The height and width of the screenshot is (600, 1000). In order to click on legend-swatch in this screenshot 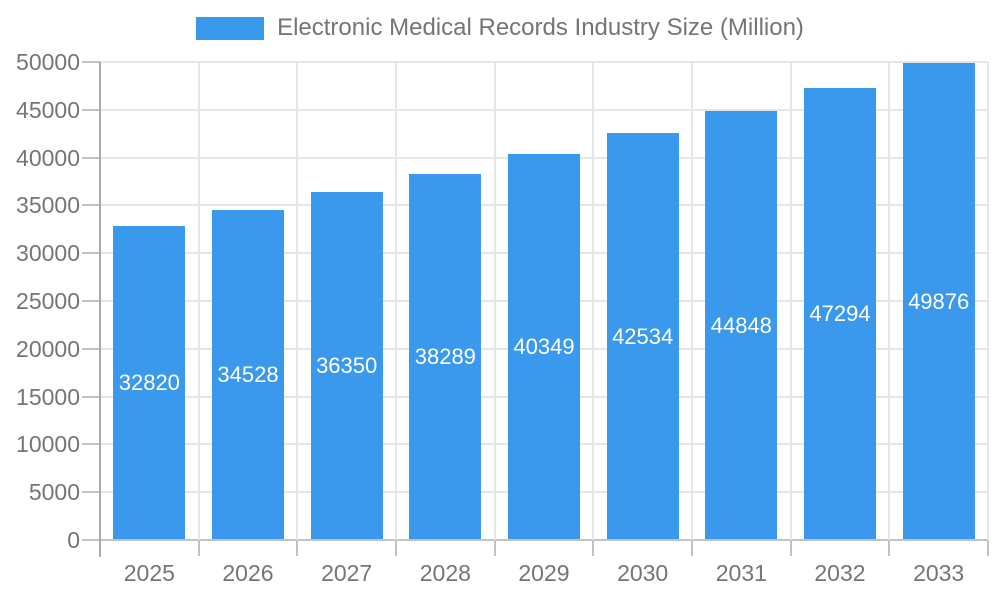, I will do `click(230, 28)`.